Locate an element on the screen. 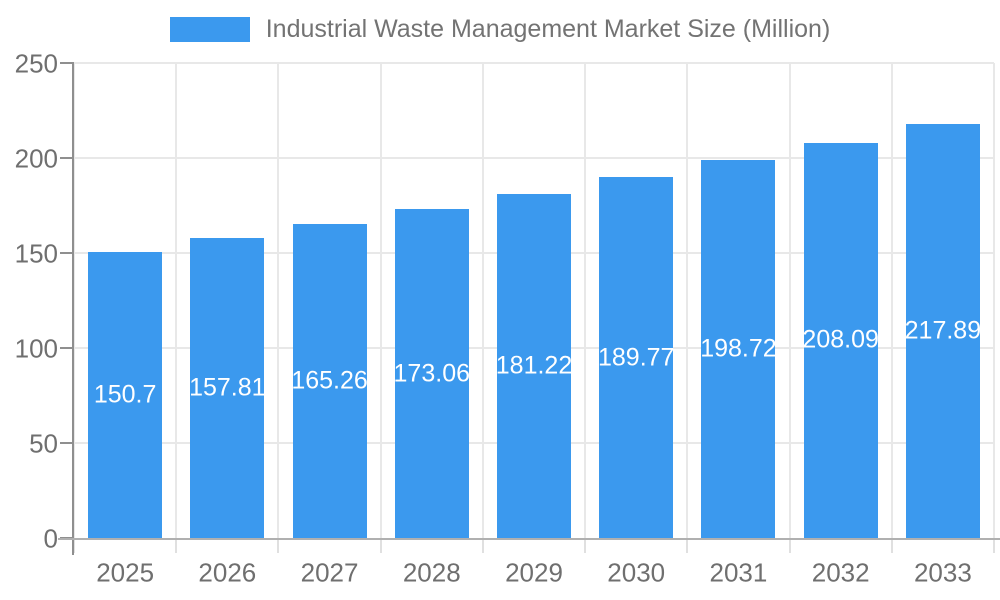 This screenshot has width=1000, height=600. bar-value-label: 189.77 is located at coordinates (636, 357).